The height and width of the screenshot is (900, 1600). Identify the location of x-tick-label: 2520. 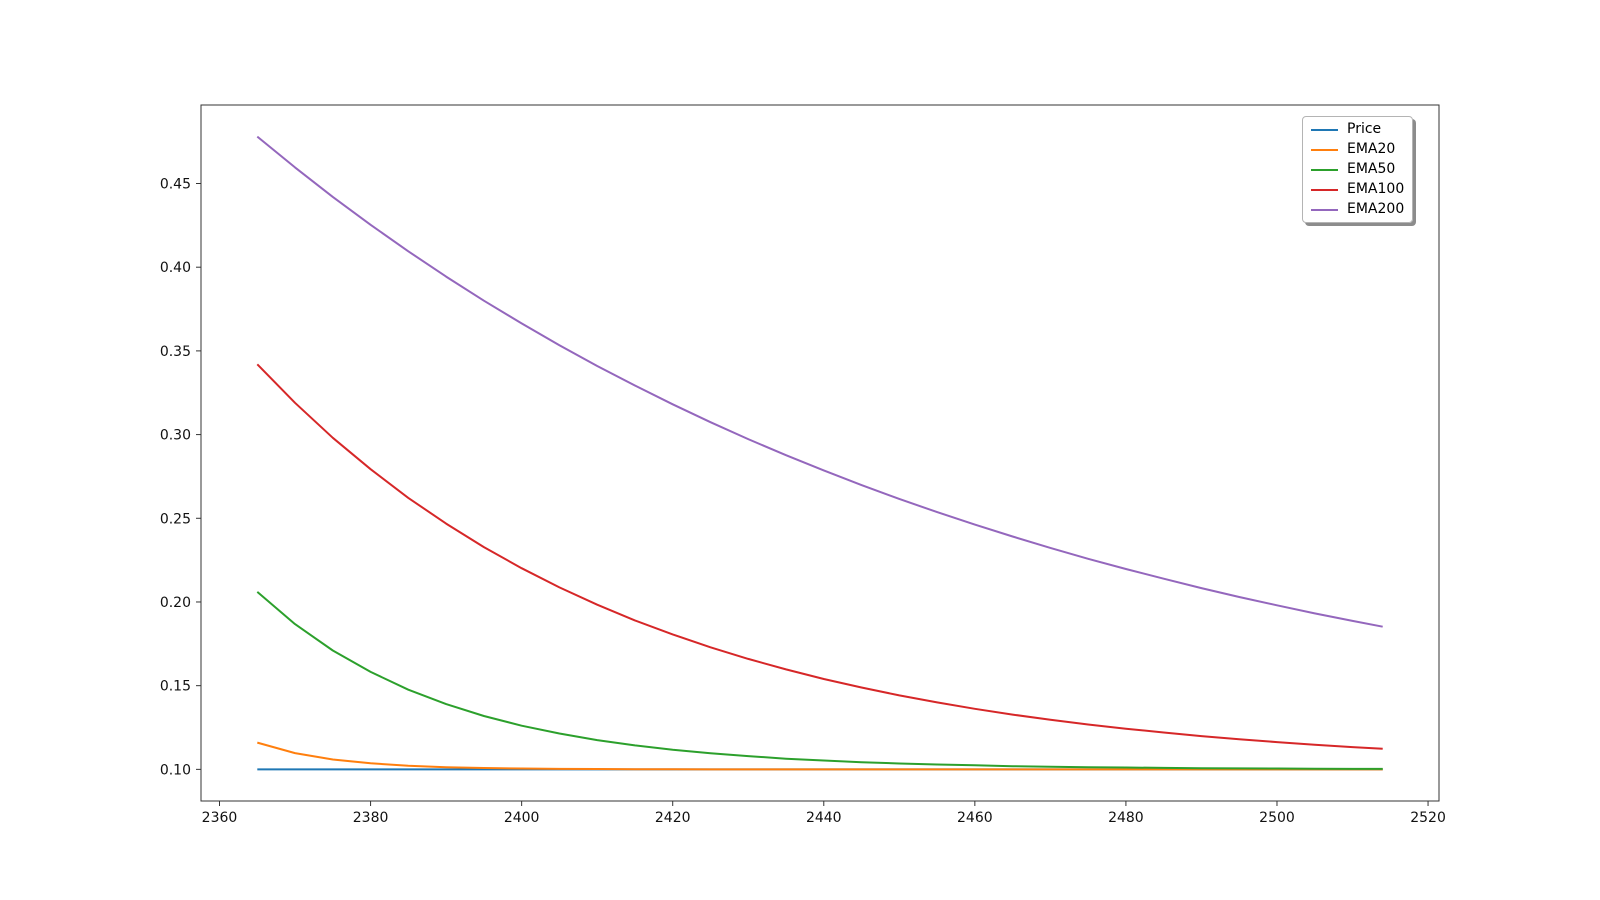
(1428, 818).